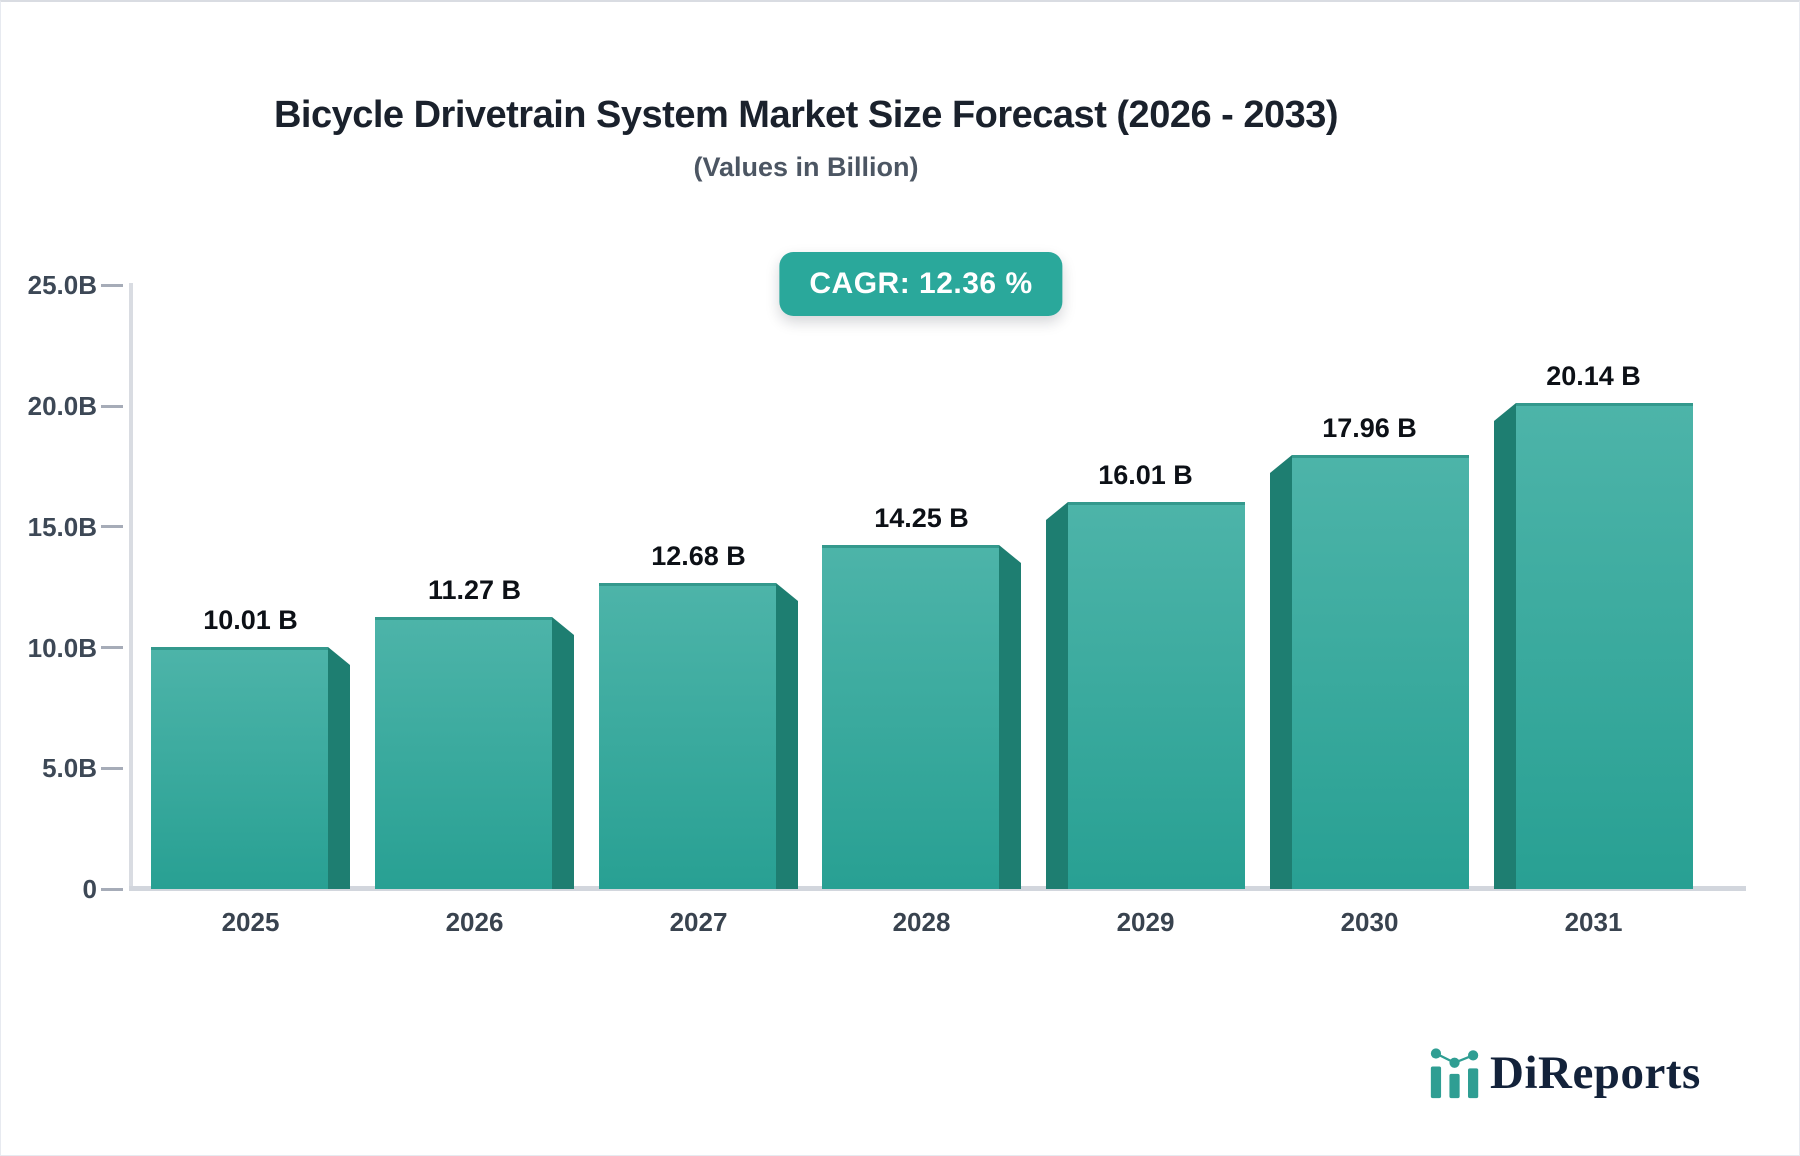 The height and width of the screenshot is (1156, 1800). Describe the element at coordinates (62, 285) in the screenshot. I see `y-axis-tick-label: 25.0B` at that location.